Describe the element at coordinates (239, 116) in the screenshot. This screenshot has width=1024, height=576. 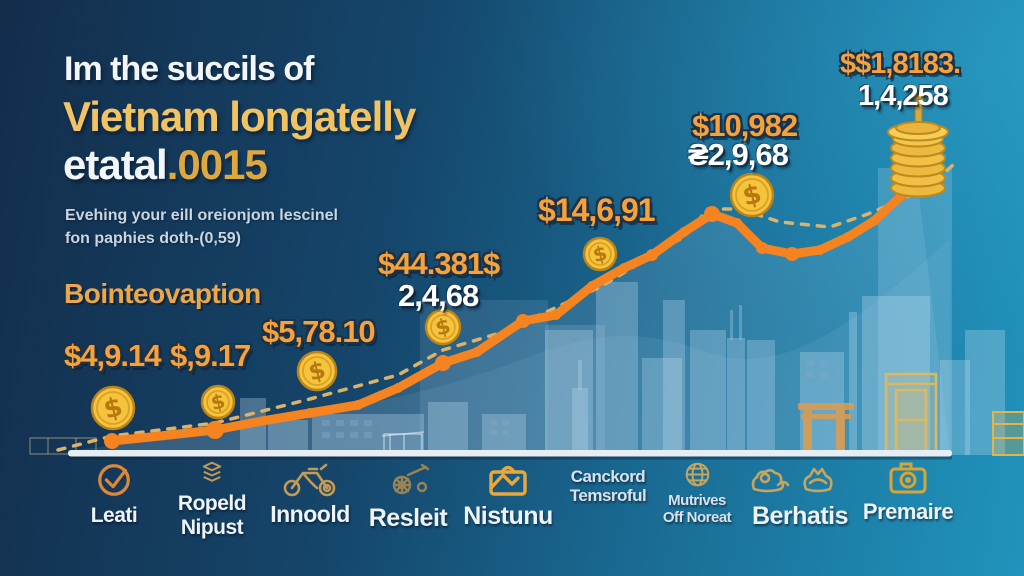
I see `title-line-2: Vietnam longatelly` at that location.